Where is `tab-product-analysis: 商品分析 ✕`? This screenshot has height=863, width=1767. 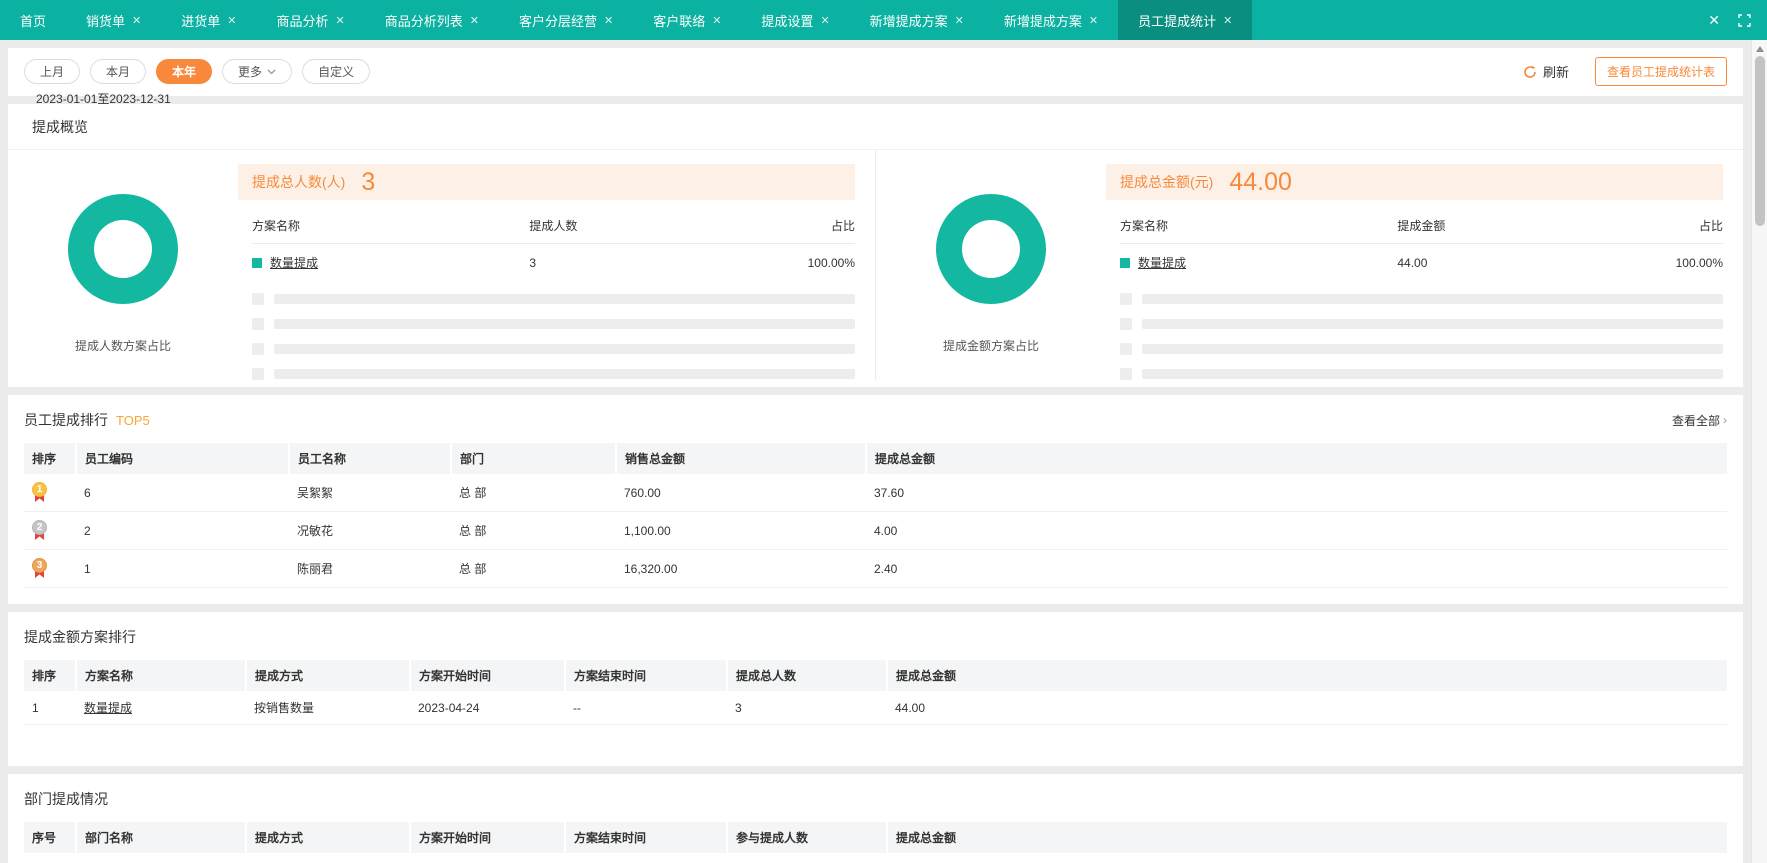
tab-product-analysis: 商品分析 ✕ is located at coordinates (310, 20).